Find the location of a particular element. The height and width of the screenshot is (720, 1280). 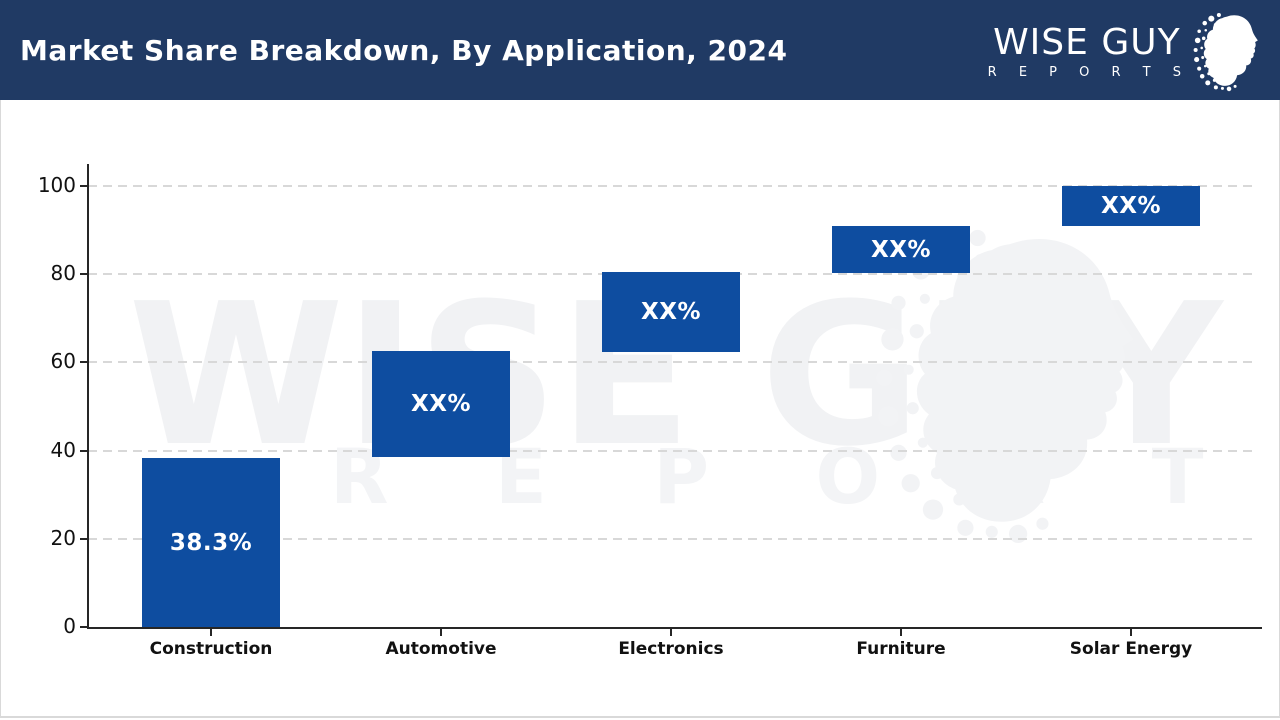

y-tick-label: 100 is located at coordinates (56, 185).